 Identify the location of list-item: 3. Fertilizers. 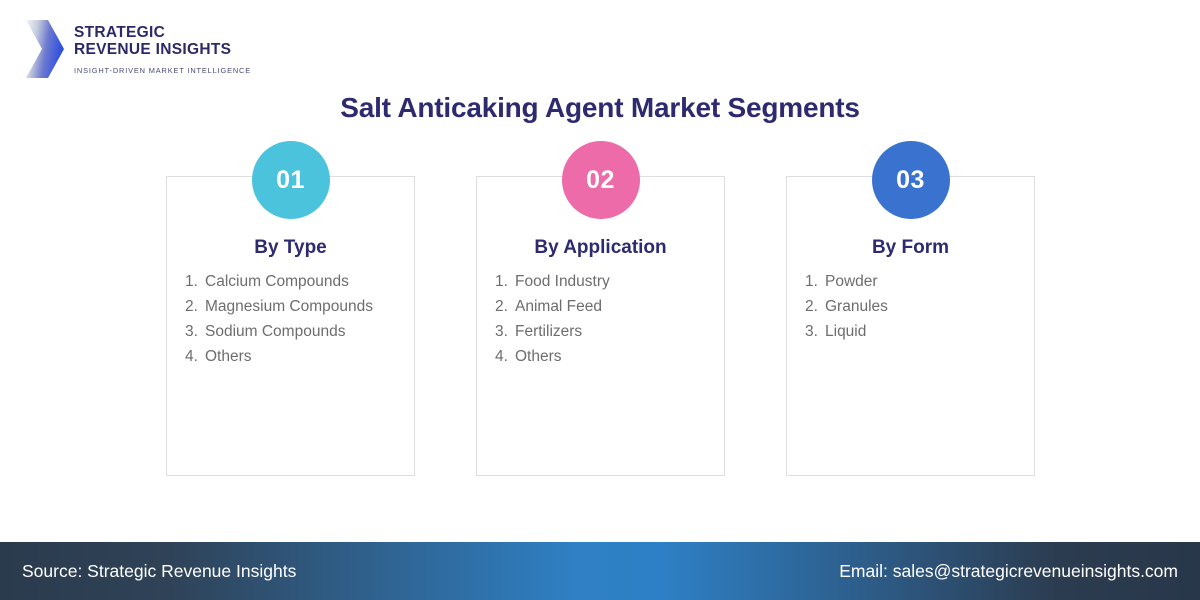
(603, 331).